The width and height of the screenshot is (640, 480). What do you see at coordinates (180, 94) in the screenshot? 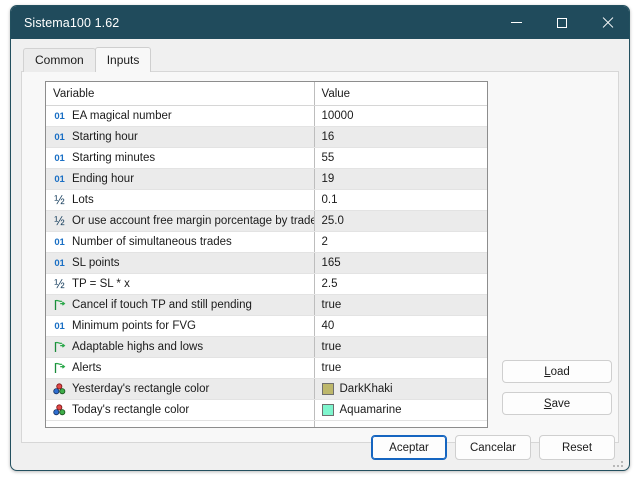
I see `column-header-variable: Variable` at bounding box center [180, 94].